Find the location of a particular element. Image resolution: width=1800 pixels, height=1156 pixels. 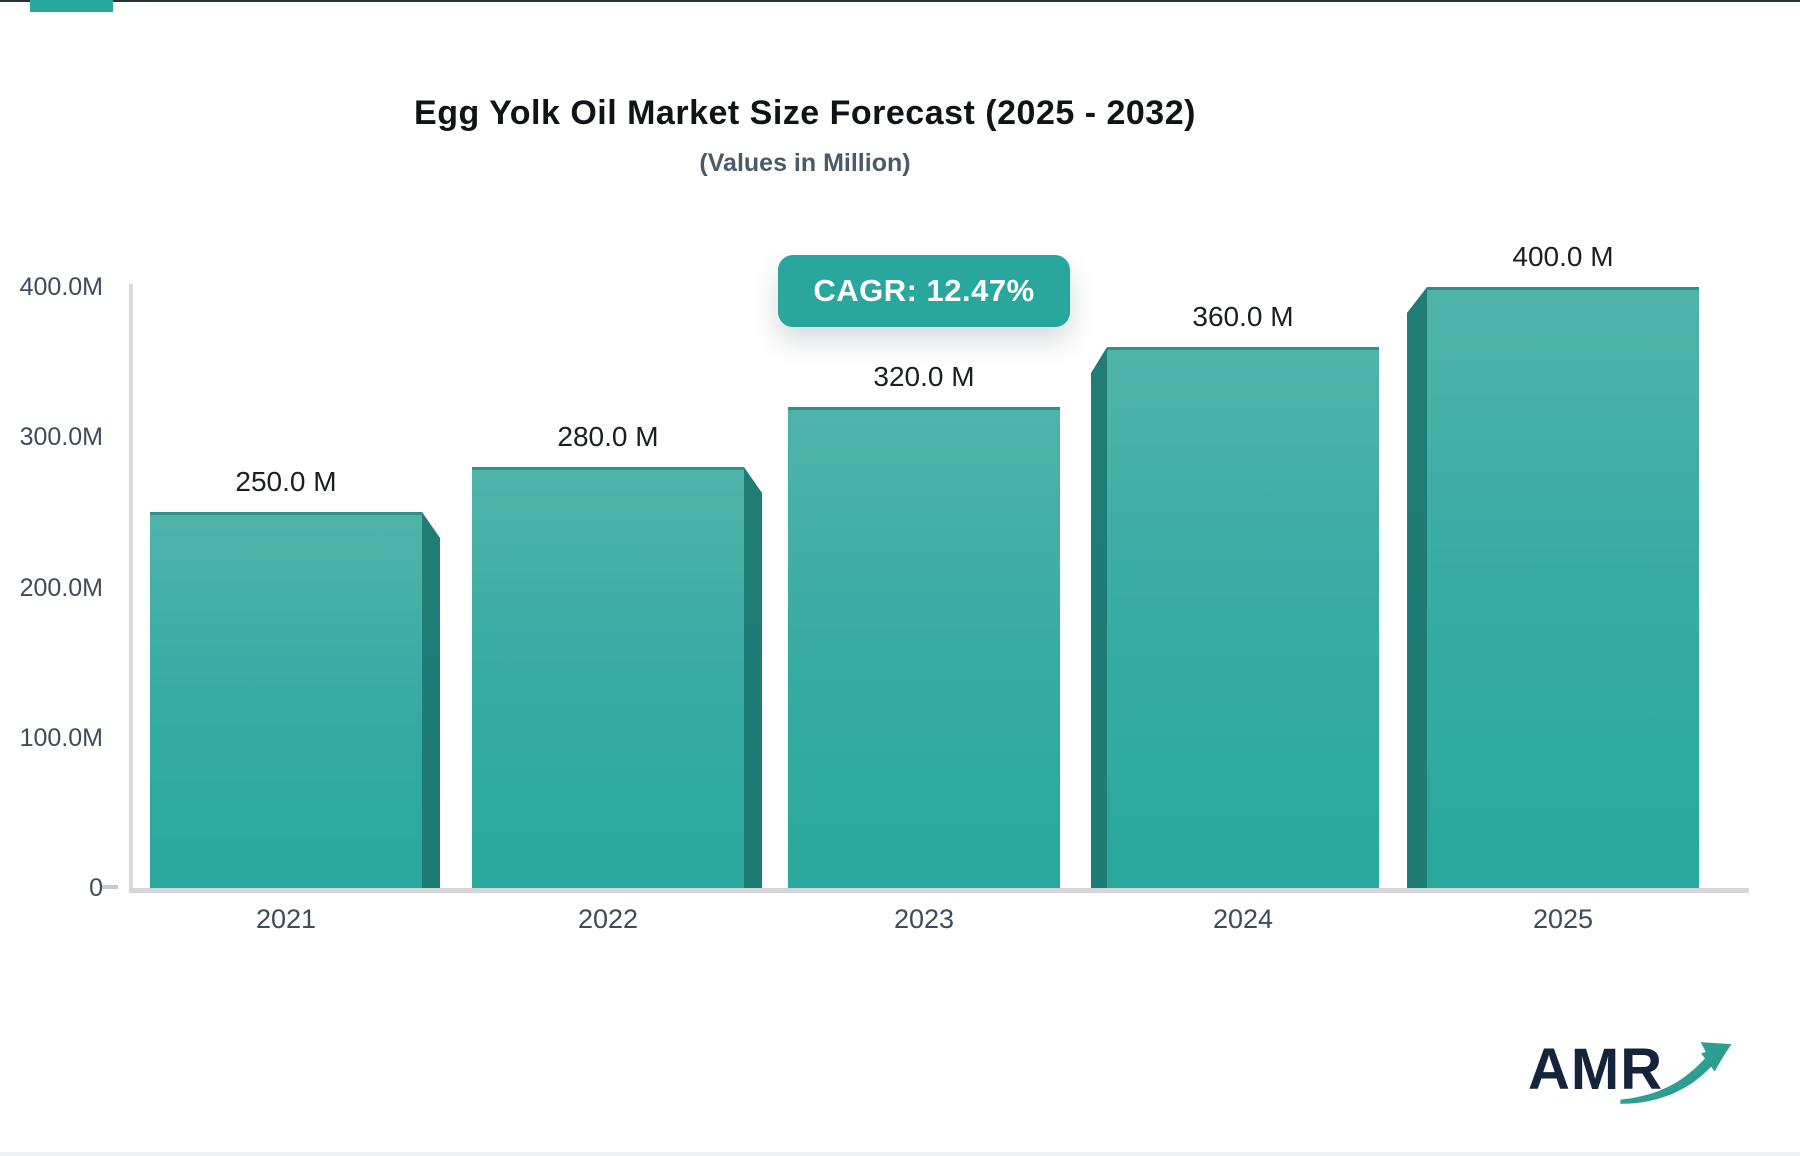

x-axis-label-2023: 2023 is located at coordinates (924, 919).